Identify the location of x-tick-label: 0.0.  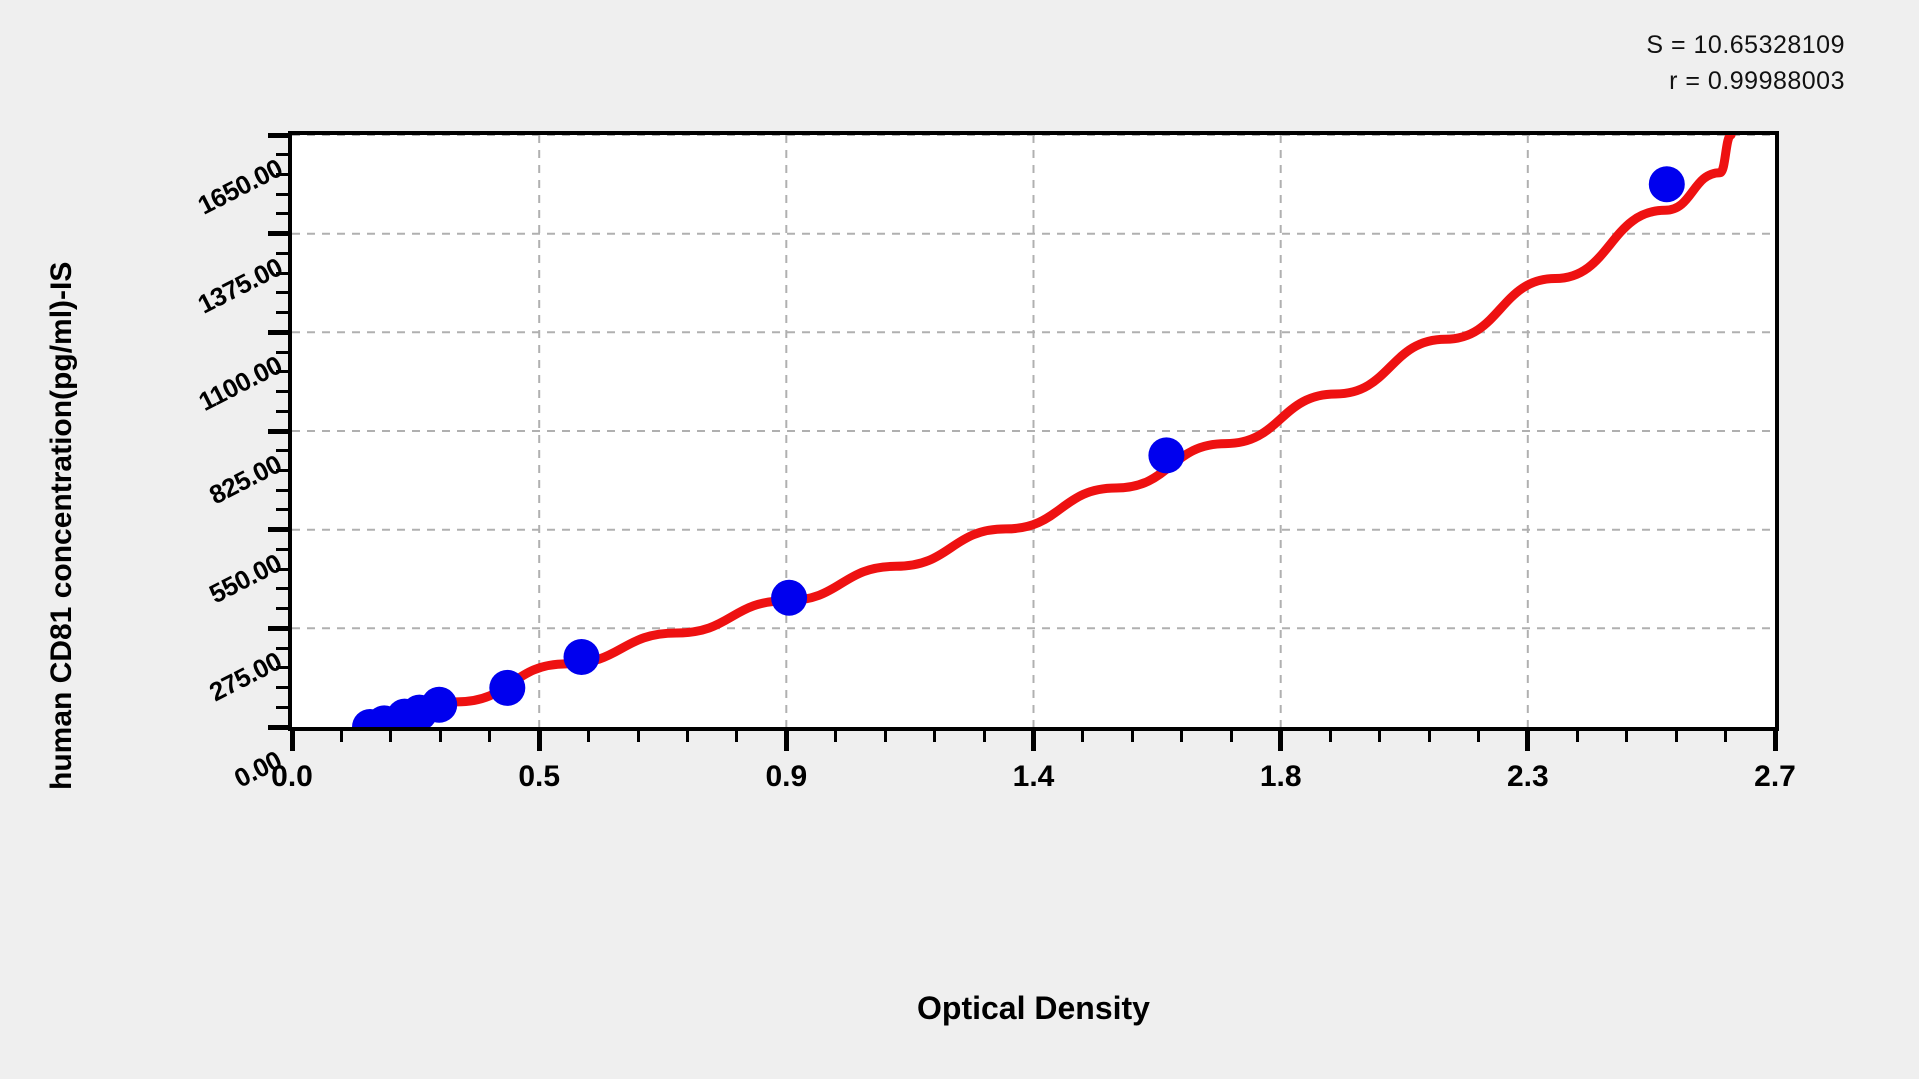
(292, 776).